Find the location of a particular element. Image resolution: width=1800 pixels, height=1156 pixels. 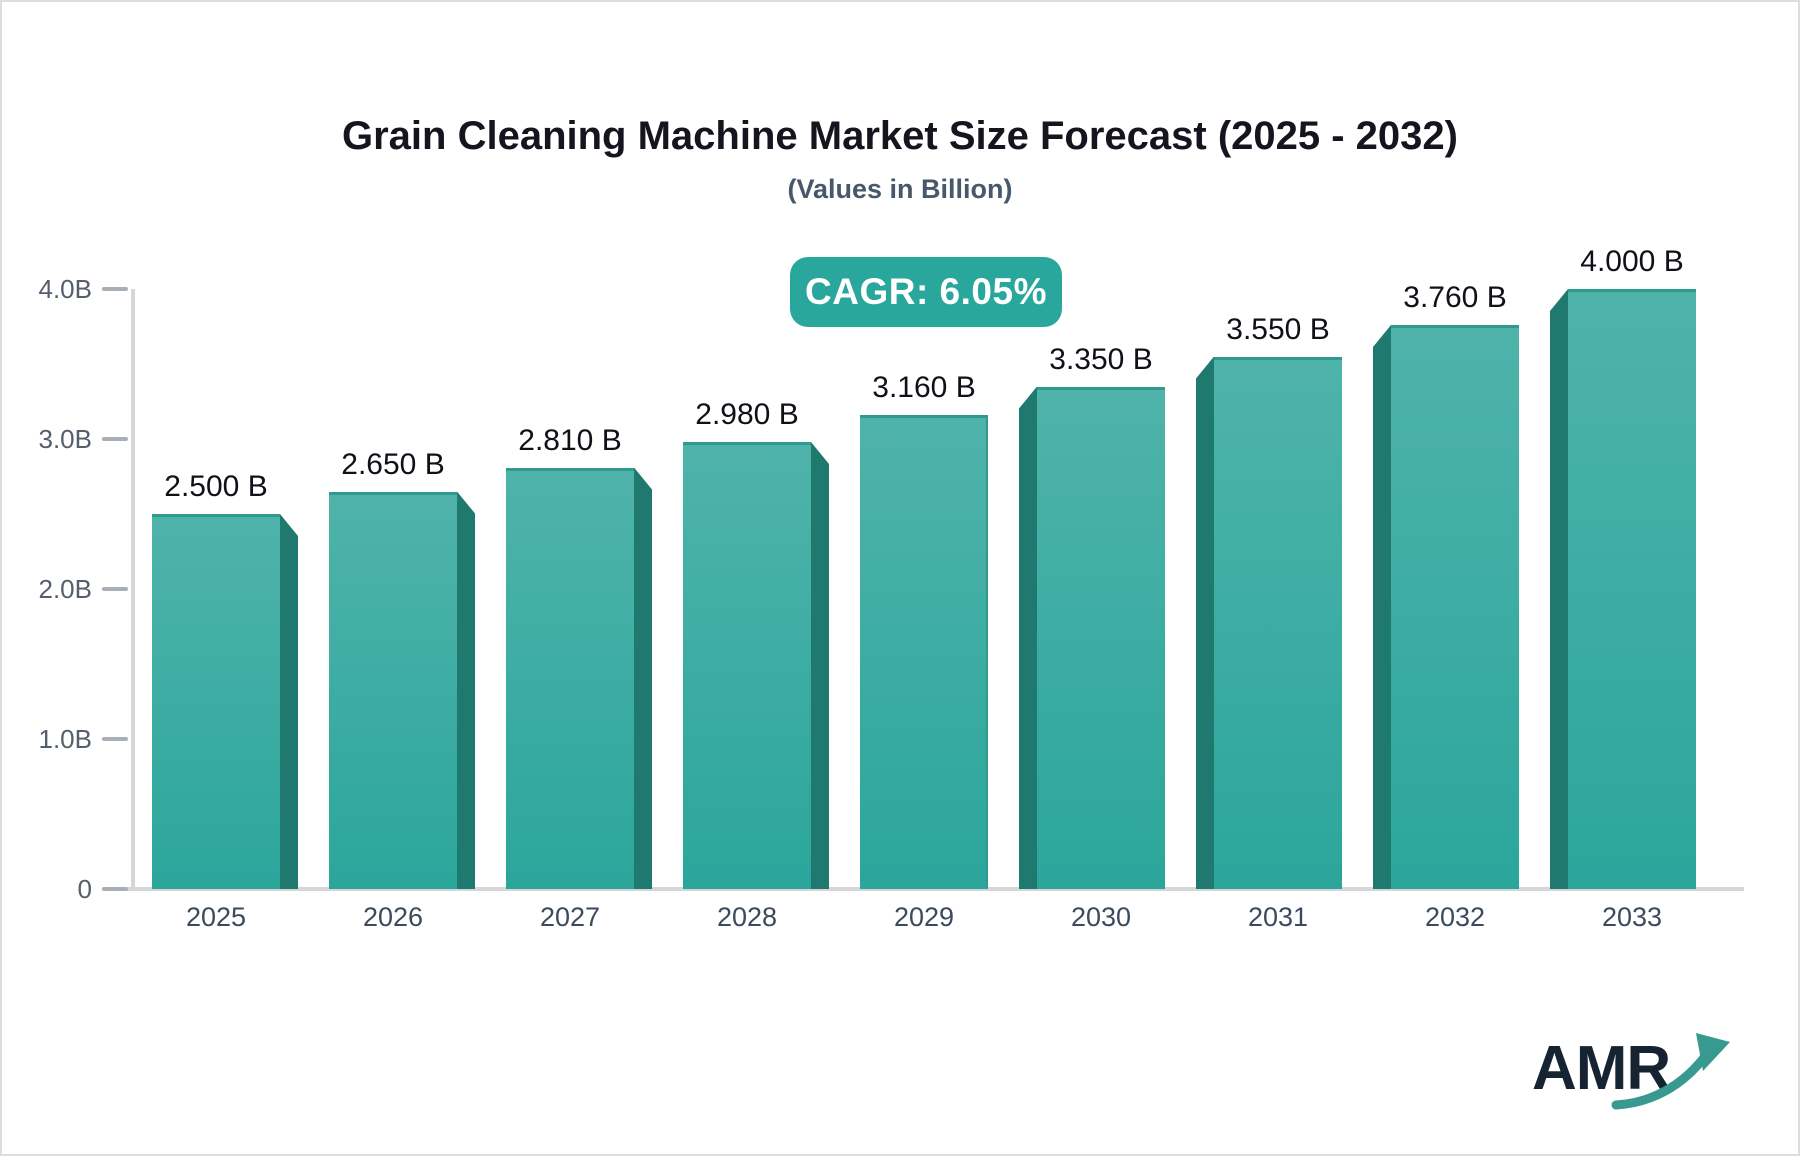

bar-value-label: 2.500 B is located at coordinates (216, 486).